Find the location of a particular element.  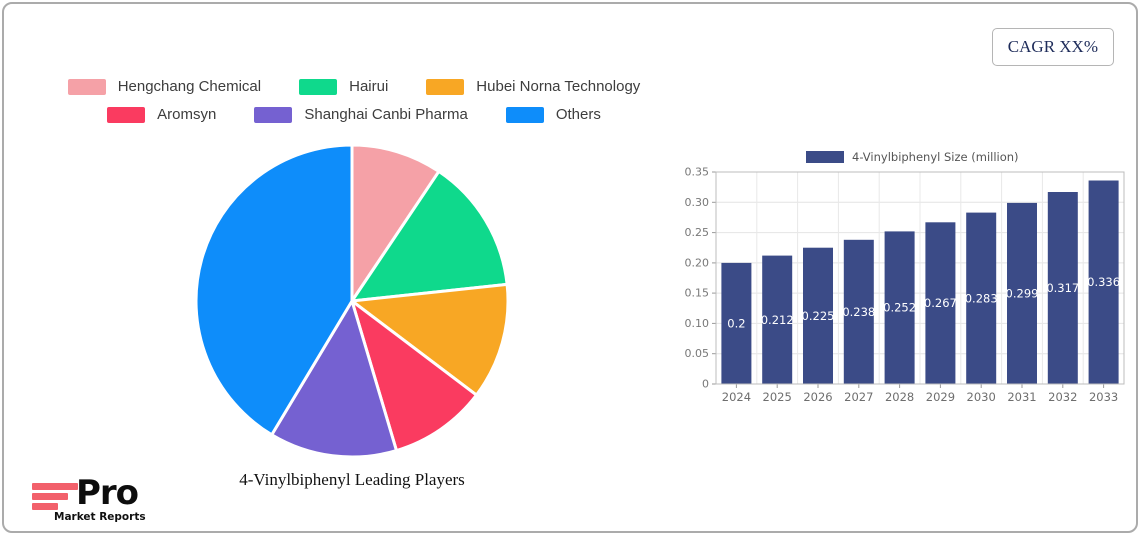

y-tick-label: 0.35 is located at coordinates (697, 172).